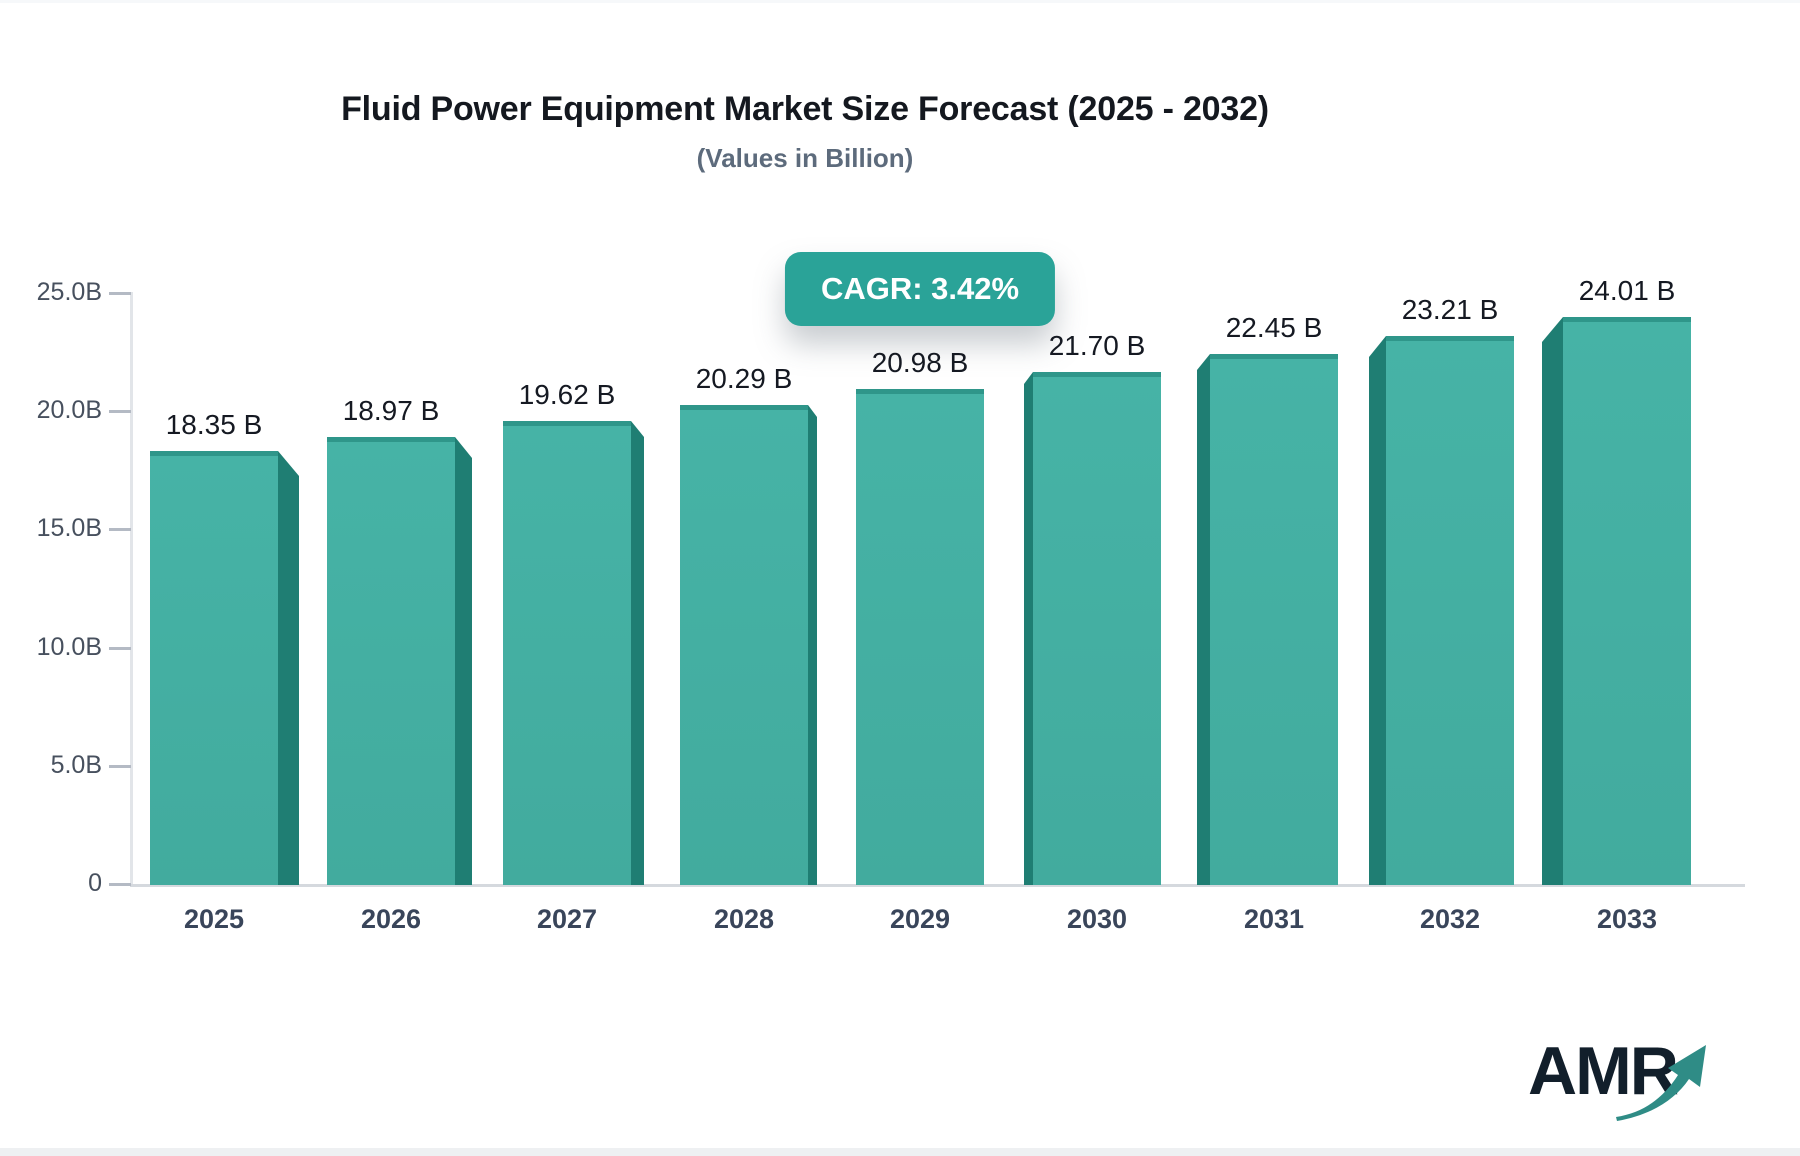 This screenshot has width=1800, height=1156. I want to click on y-axis-tick-label: 0, so click(95, 883).